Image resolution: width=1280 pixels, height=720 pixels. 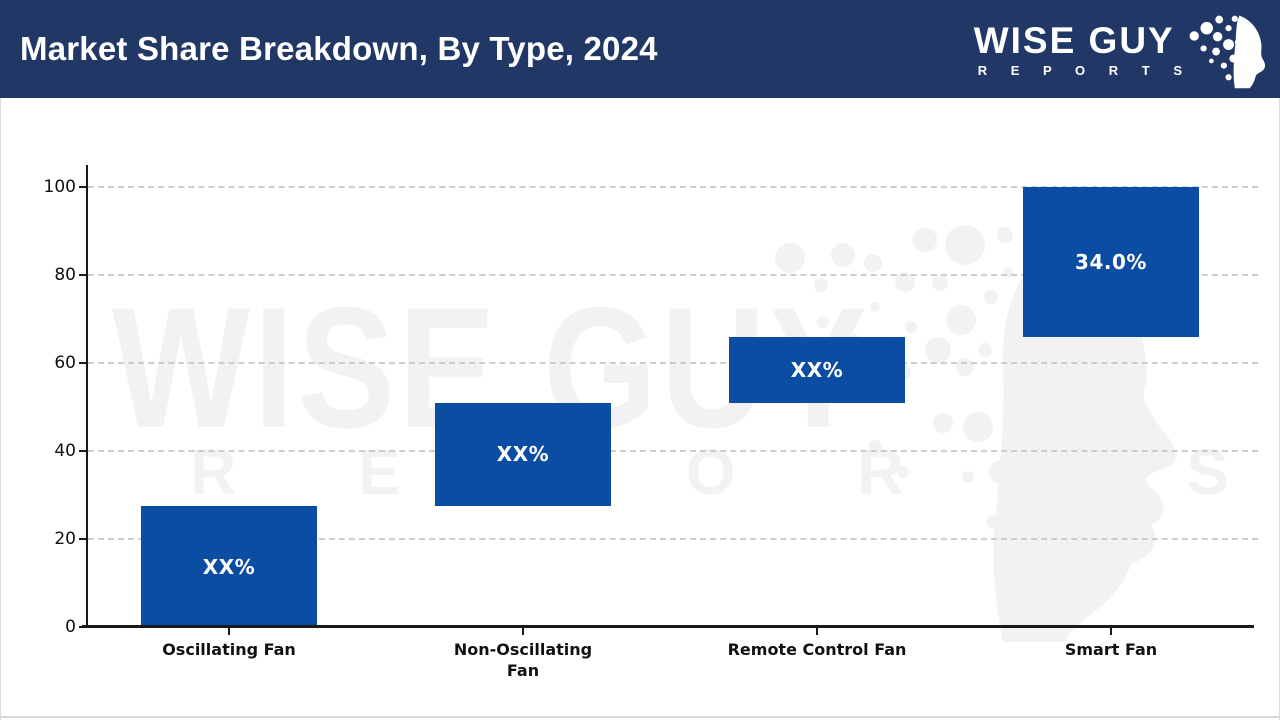 I want to click on bar-value-label: 34.0%, so click(x=1111, y=261).